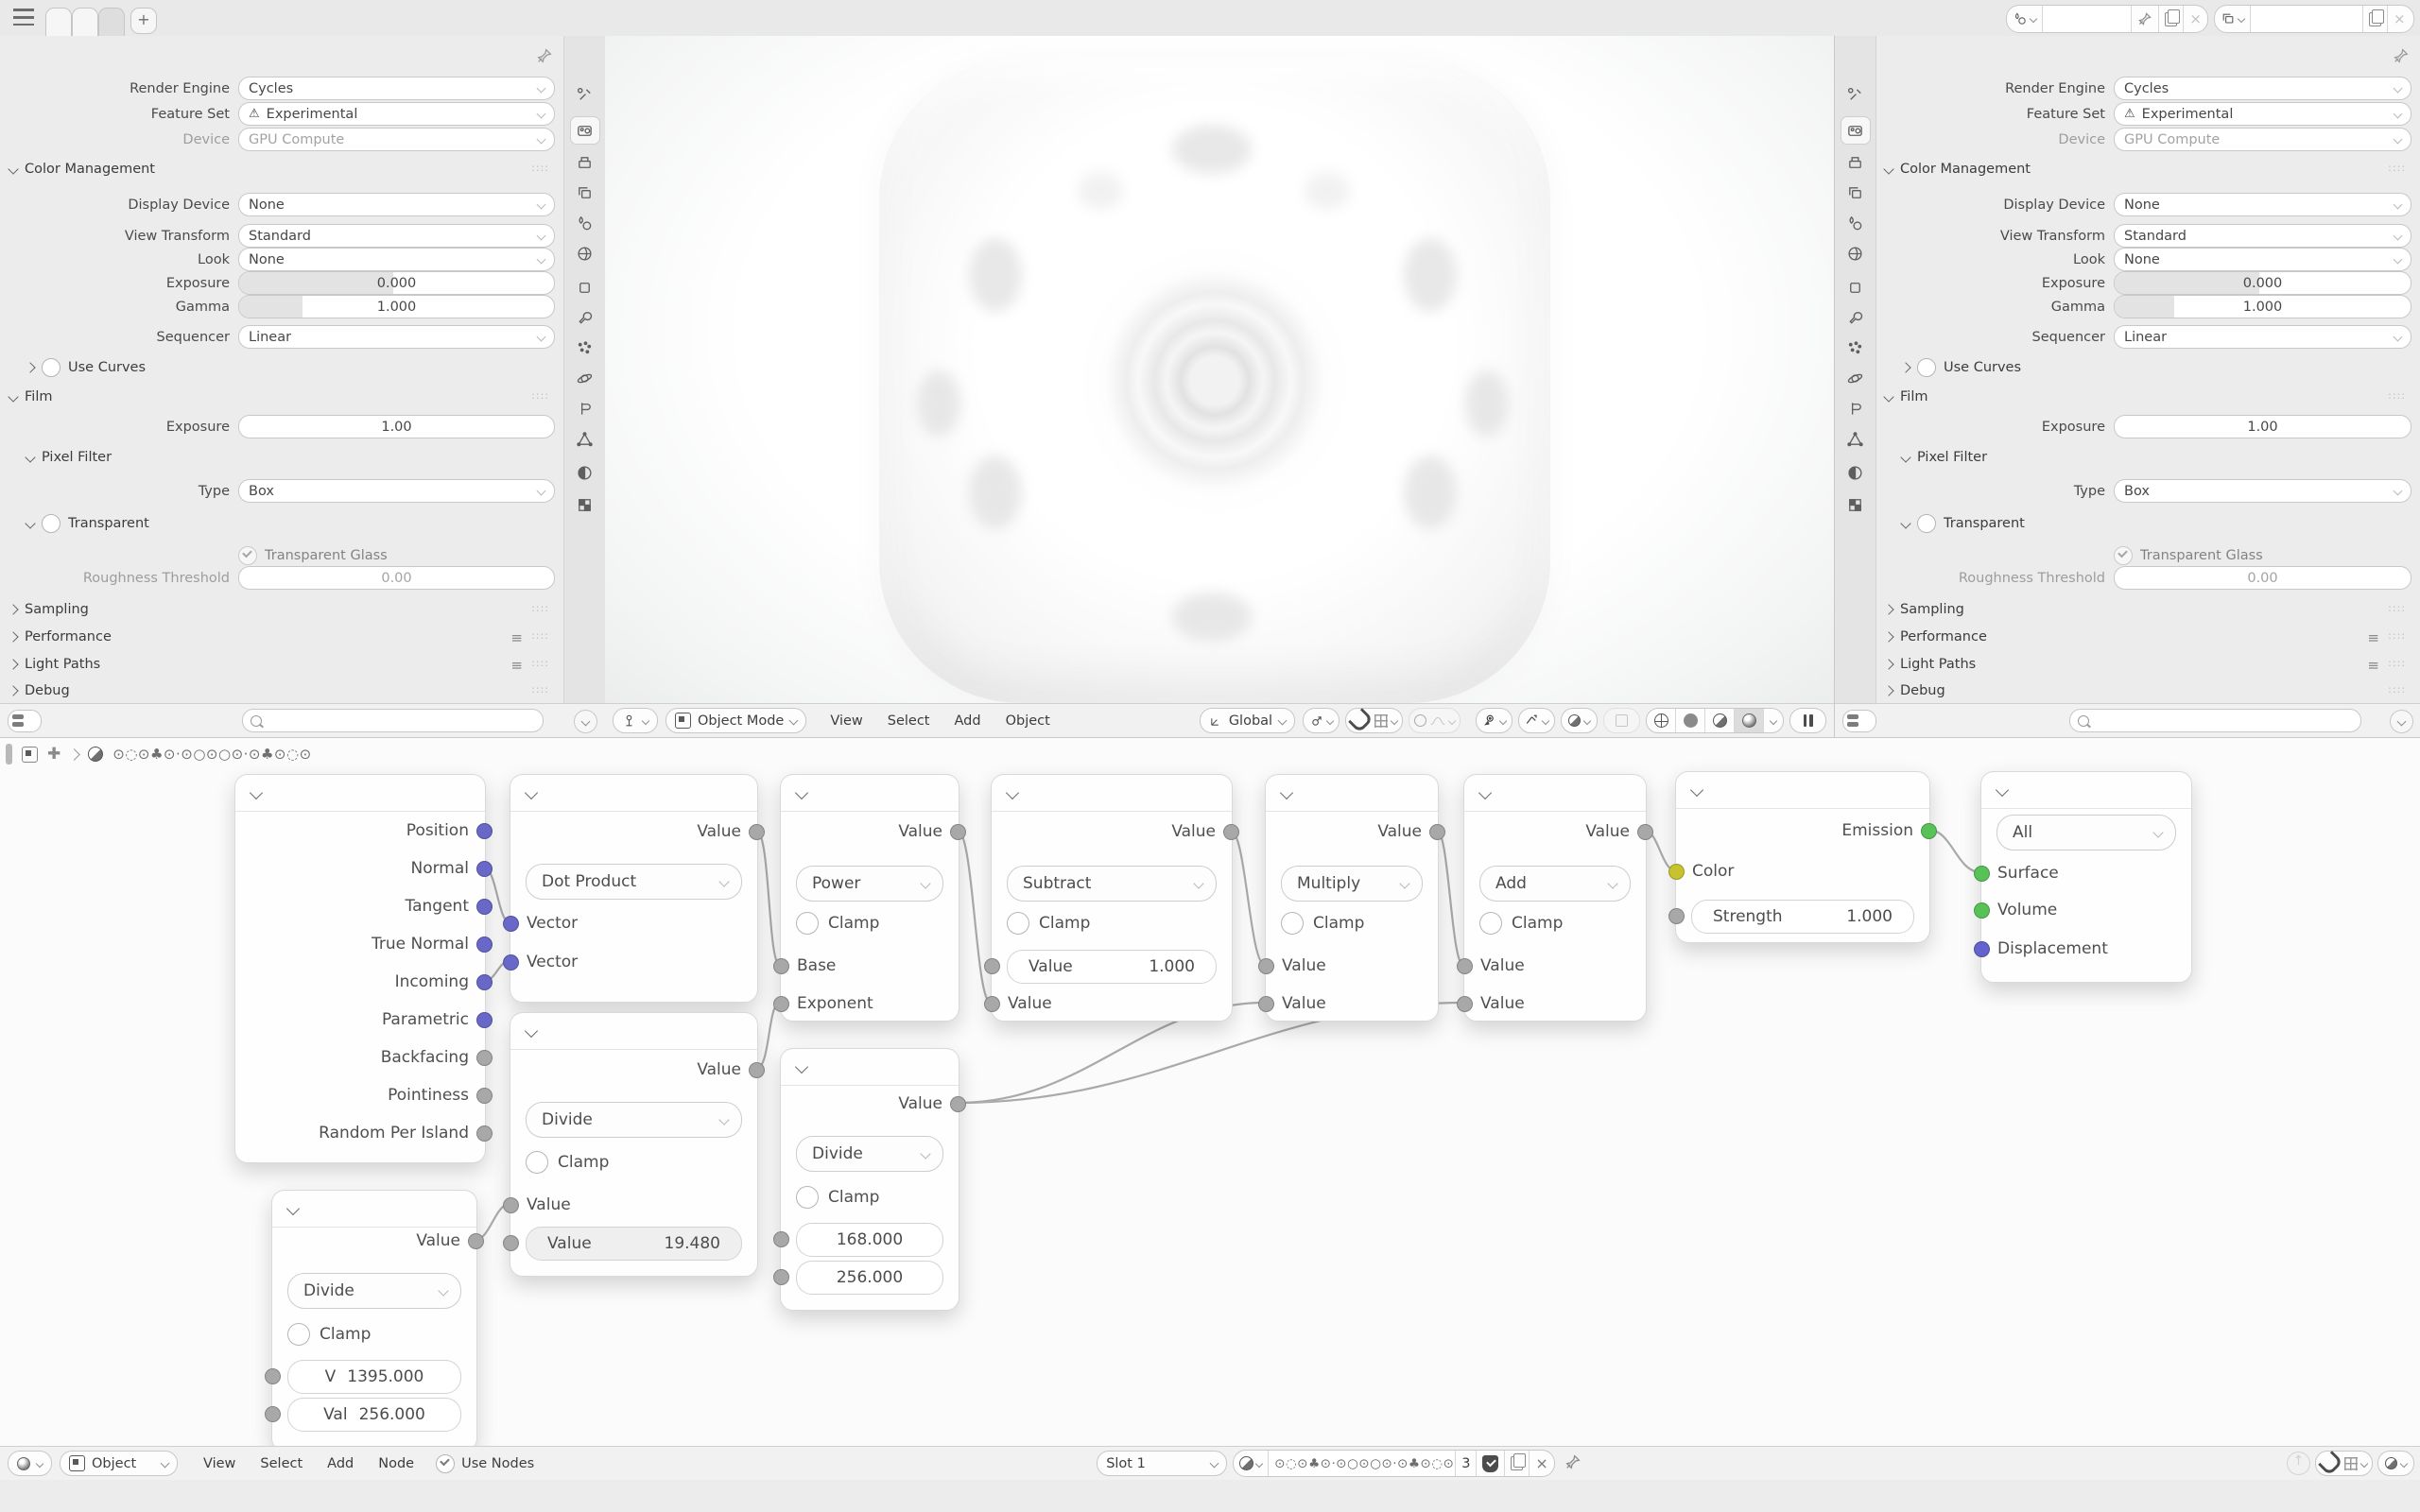 The image size is (2420, 1512). What do you see at coordinates (781, 1004) in the screenshot?
I see `socket-exponent` at bounding box center [781, 1004].